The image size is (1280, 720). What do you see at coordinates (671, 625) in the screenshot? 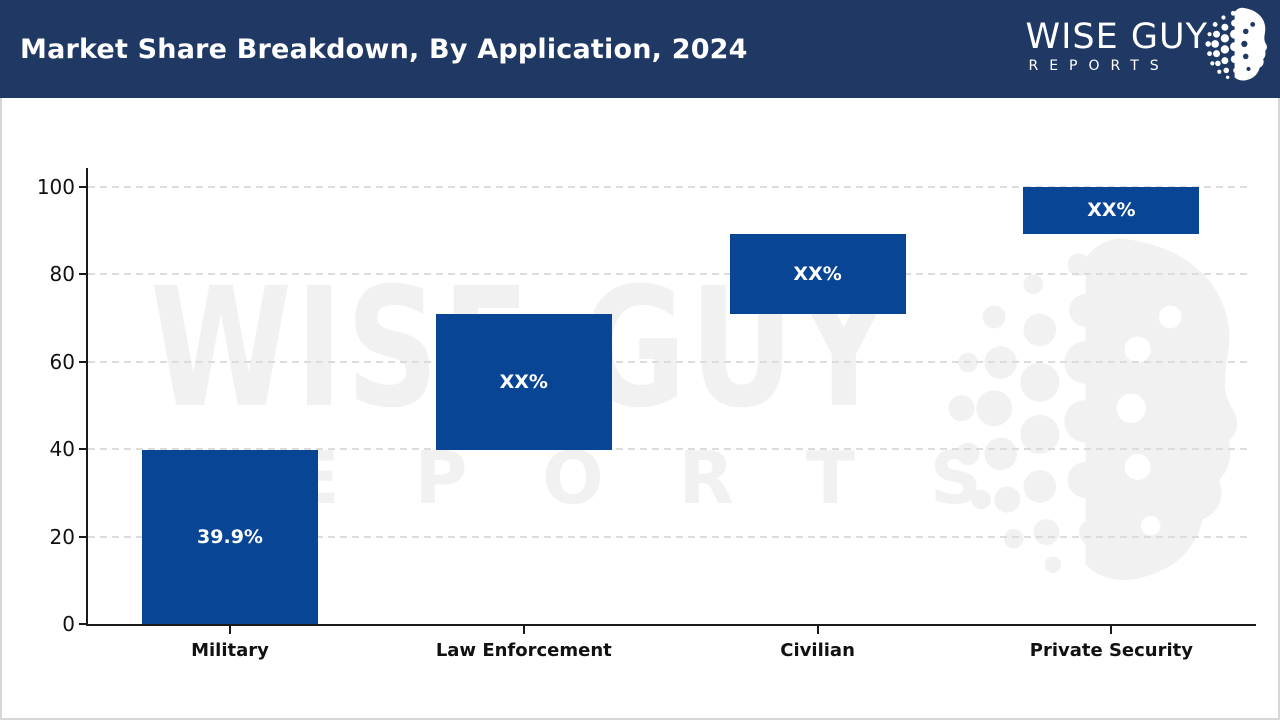
I see `x-axis-line` at bounding box center [671, 625].